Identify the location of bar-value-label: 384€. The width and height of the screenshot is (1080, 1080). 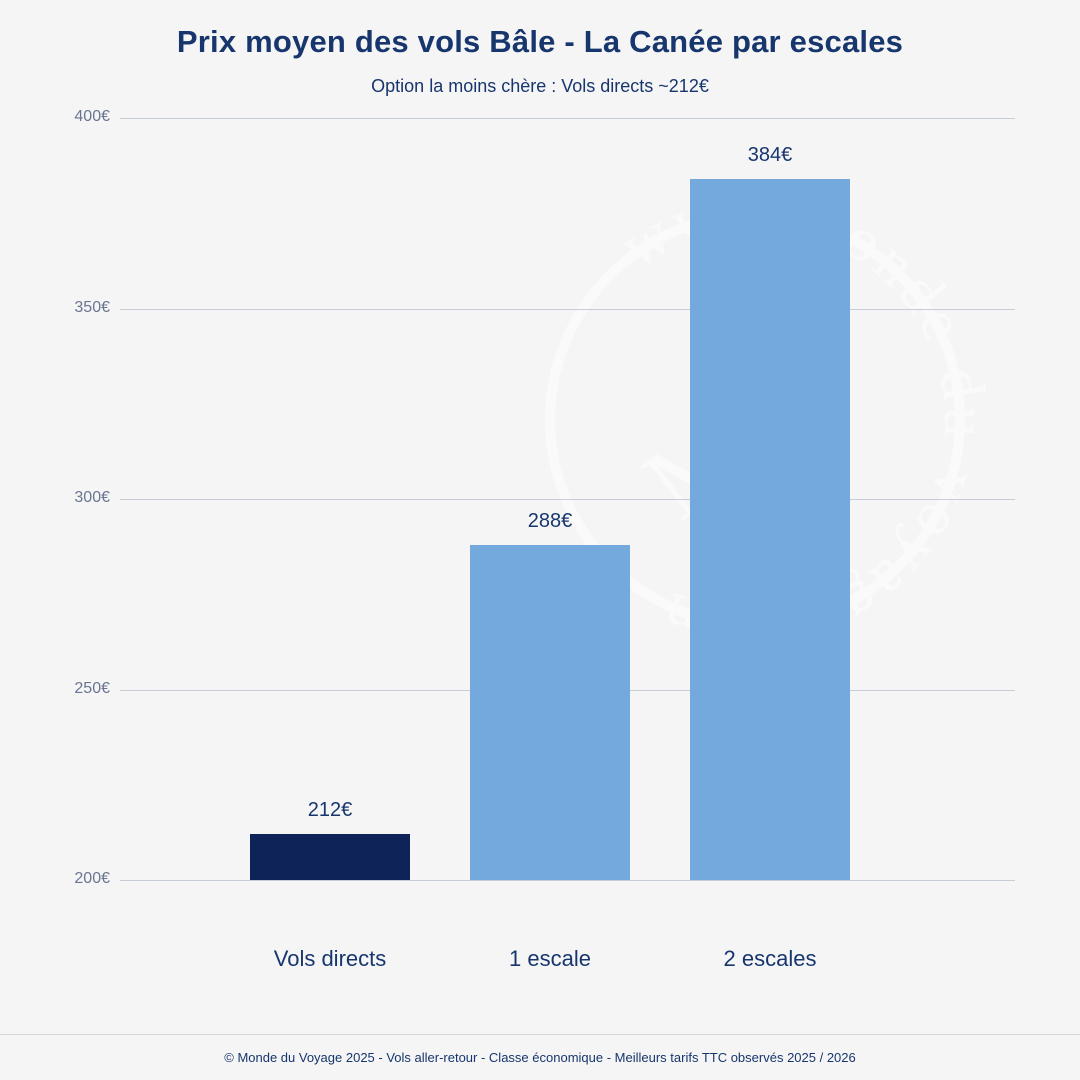
(770, 154).